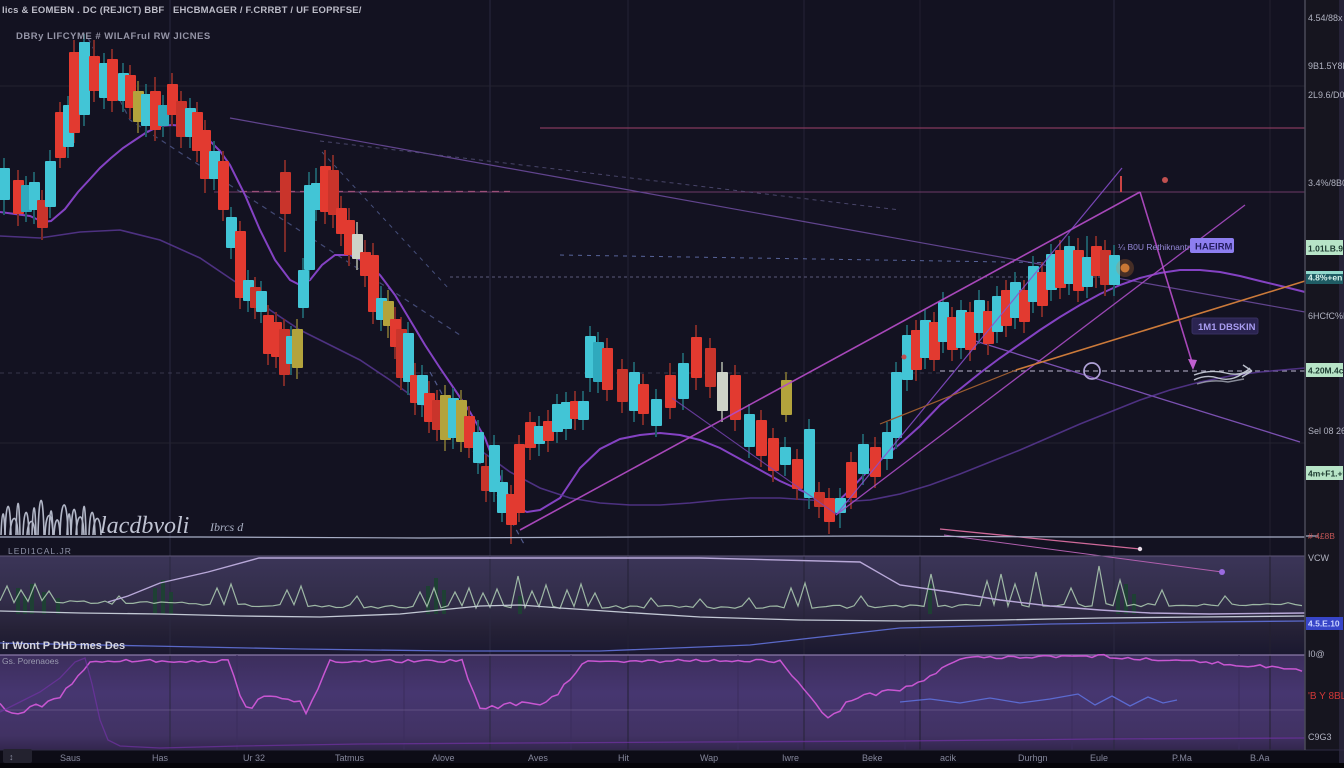 This screenshot has width=1344, height=768. What do you see at coordinates (790, 758) in the screenshot?
I see `svg-text: Iwre` at bounding box center [790, 758].